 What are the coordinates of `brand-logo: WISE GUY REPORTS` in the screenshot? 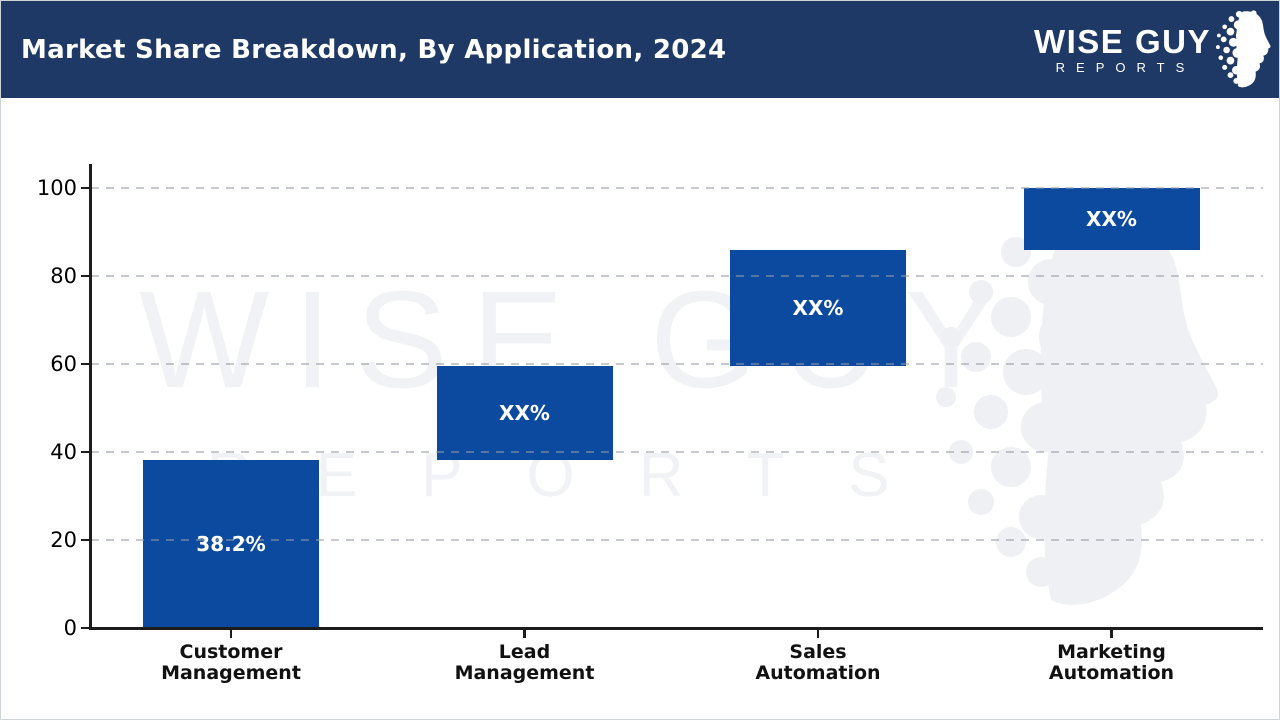 It's located at (1153, 49).